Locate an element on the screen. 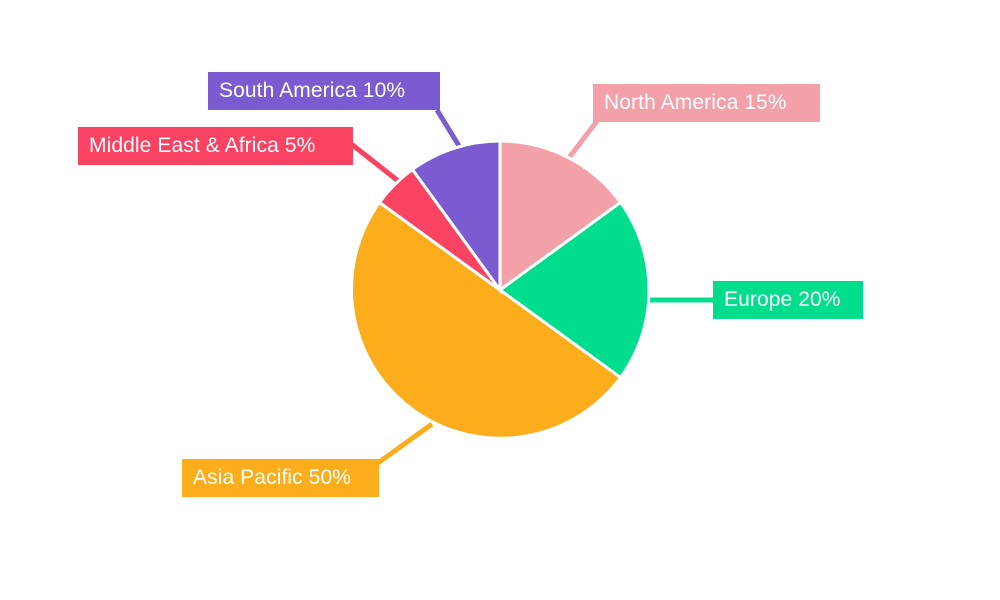 This screenshot has width=1000, height=600. slice-label-text-asia-pacific: Asia Pacific 50% is located at coordinates (272, 477).